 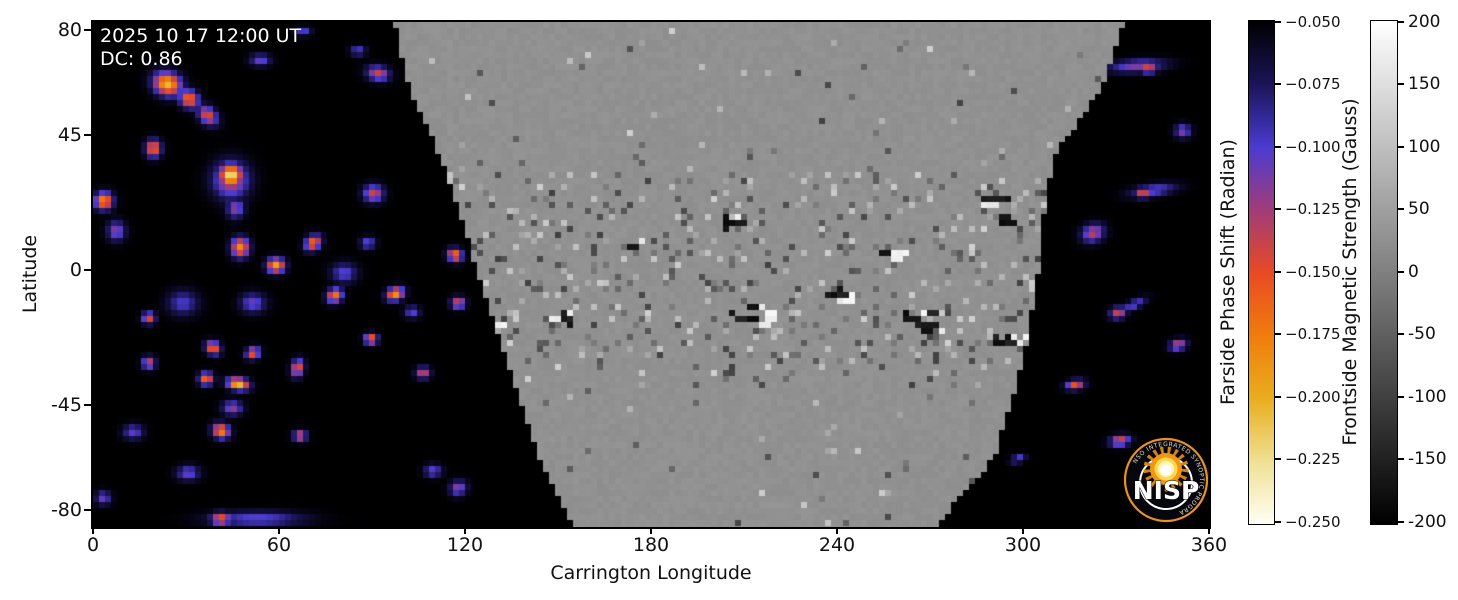 What do you see at coordinates (1413, 271) in the screenshot?
I see `colorbar-tick-label: 0` at bounding box center [1413, 271].